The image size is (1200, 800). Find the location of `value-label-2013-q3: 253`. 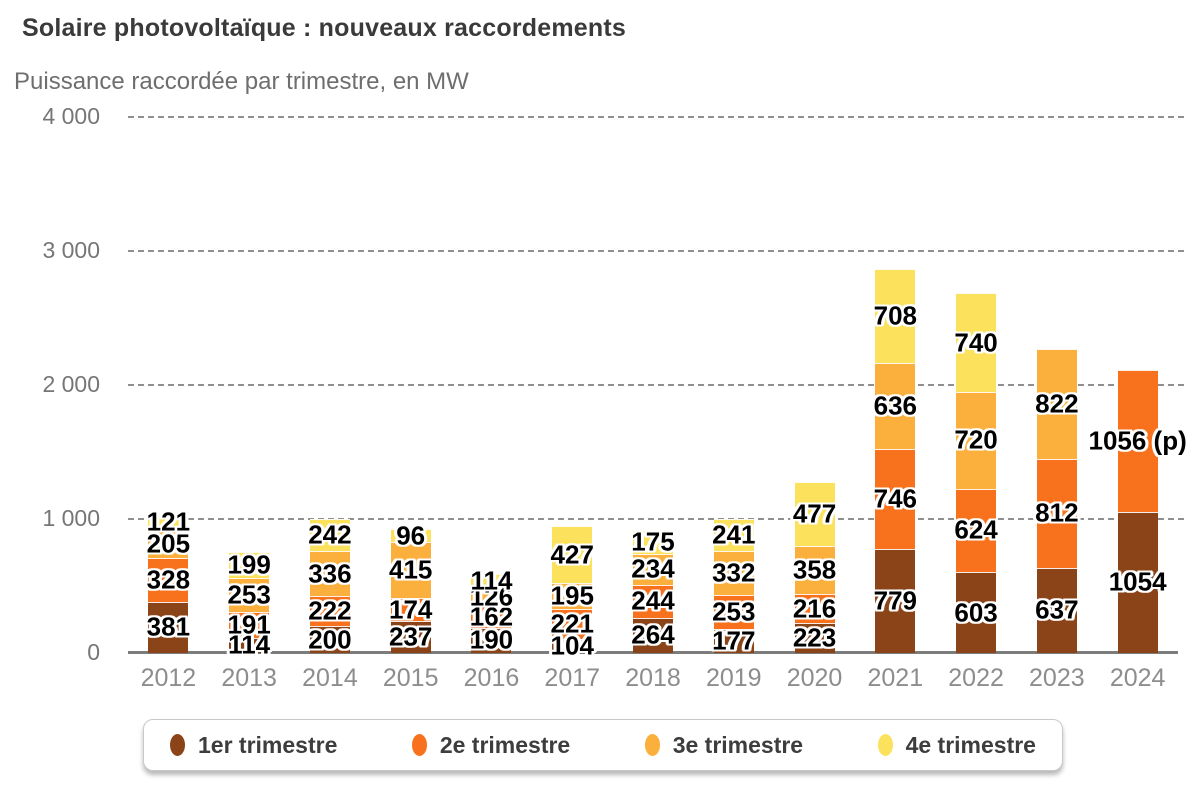

value-label-2013-q3: 253 is located at coordinates (249, 594).